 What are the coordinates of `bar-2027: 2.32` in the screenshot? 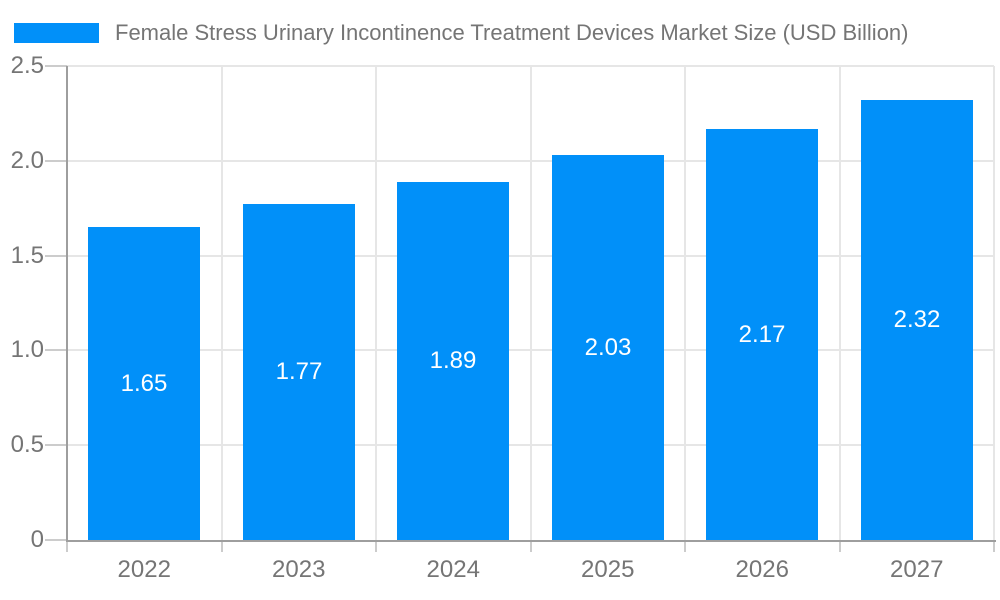 It's located at (917, 320).